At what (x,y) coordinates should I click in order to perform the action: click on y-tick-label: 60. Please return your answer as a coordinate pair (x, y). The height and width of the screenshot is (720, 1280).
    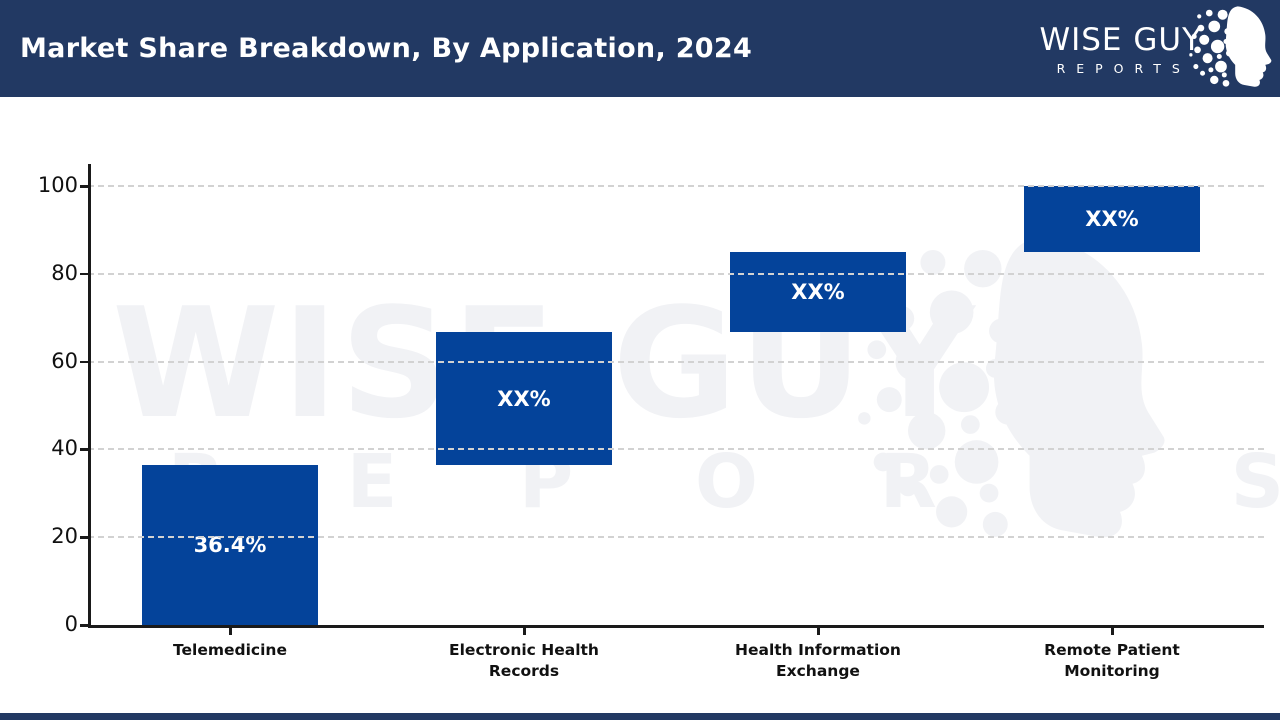
    Looking at the image, I should click on (64, 360).